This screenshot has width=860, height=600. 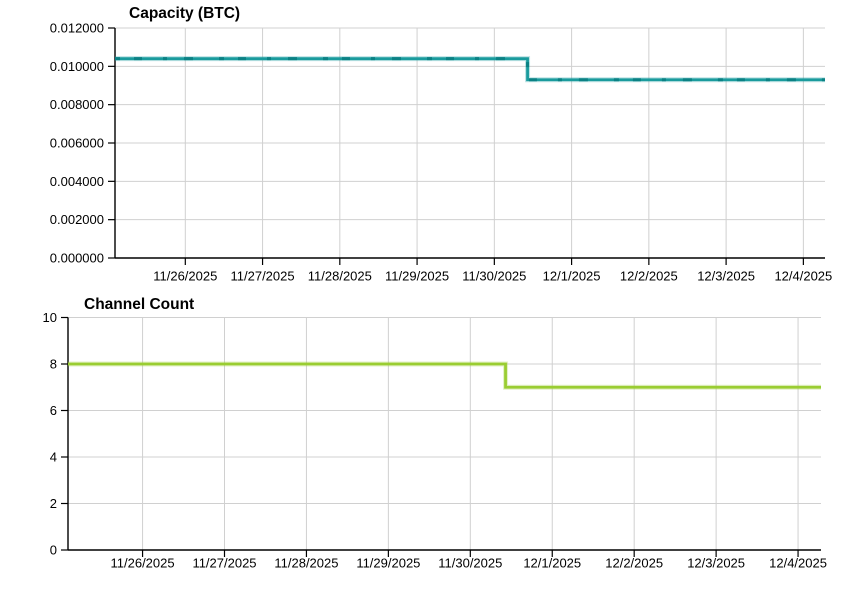 What do you see at coordinates (77, 181) in the screenshot?
I see `capacity-y-tick-label: 0.004000` at bounding box center [77, 181].